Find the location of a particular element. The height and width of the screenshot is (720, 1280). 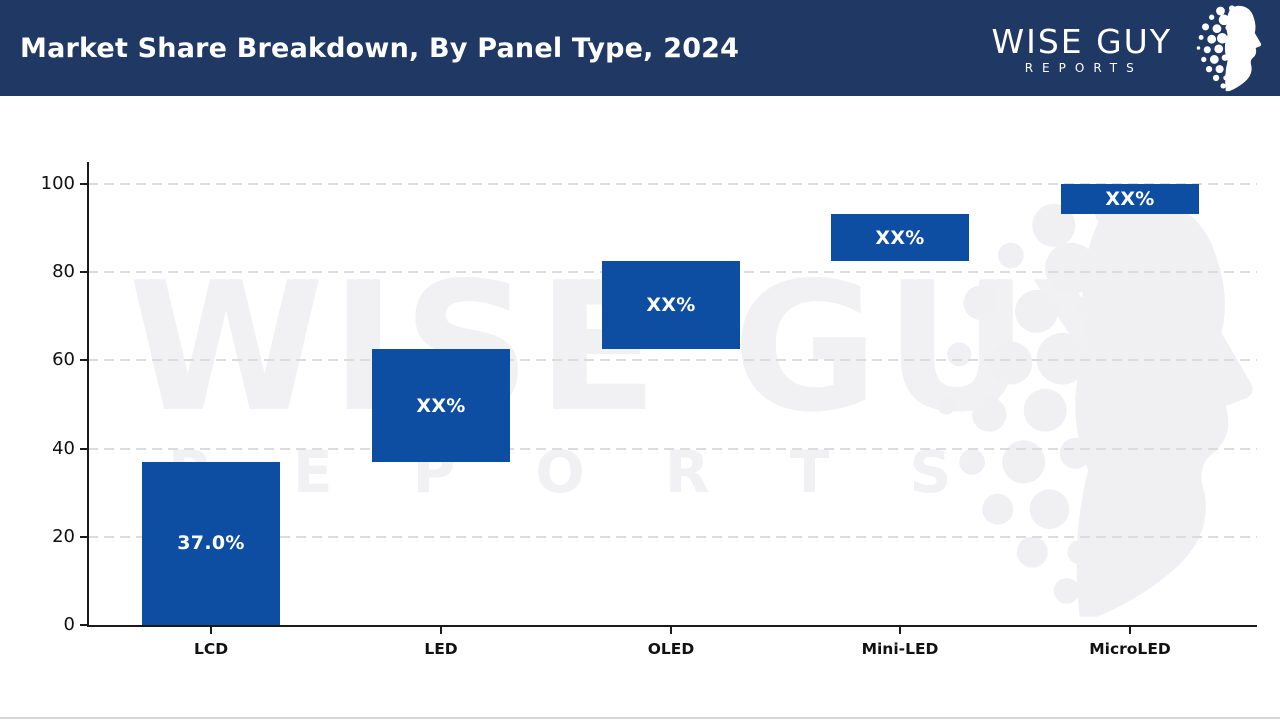

y-tick-label-100: 100 is located at coordinates (57, 183).